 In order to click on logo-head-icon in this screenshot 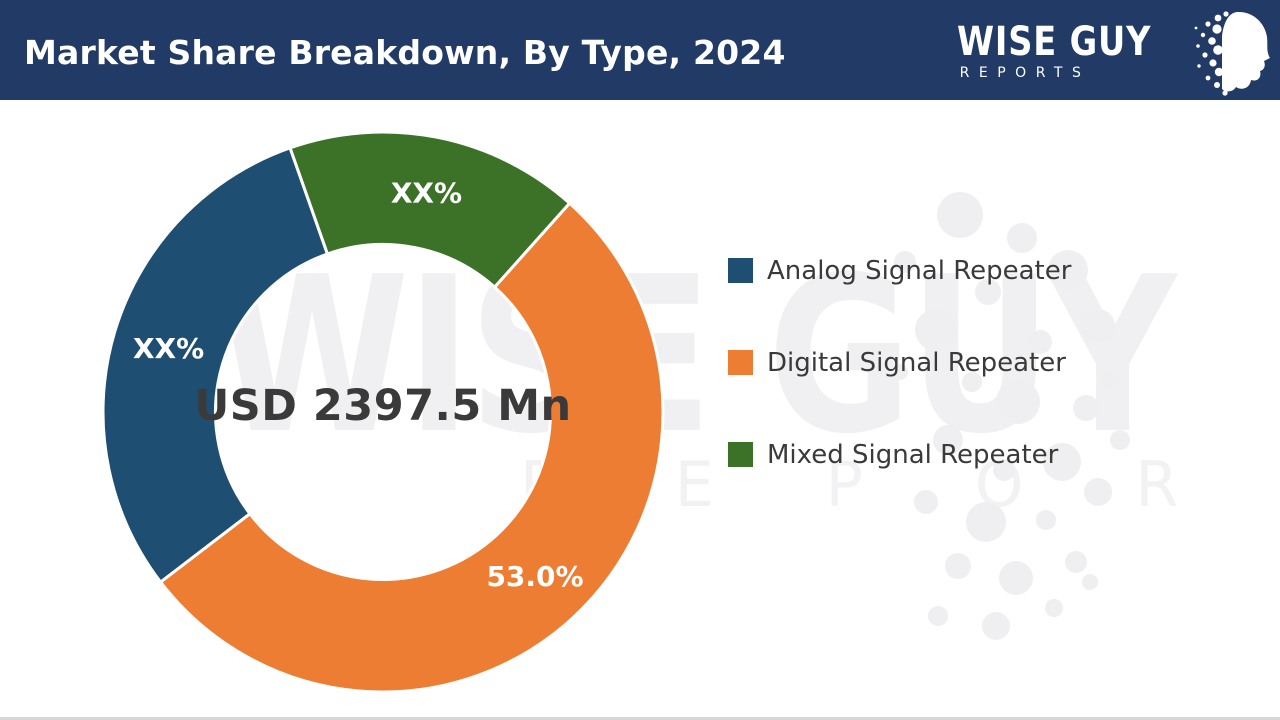, I will do `click(1232, 53)`.